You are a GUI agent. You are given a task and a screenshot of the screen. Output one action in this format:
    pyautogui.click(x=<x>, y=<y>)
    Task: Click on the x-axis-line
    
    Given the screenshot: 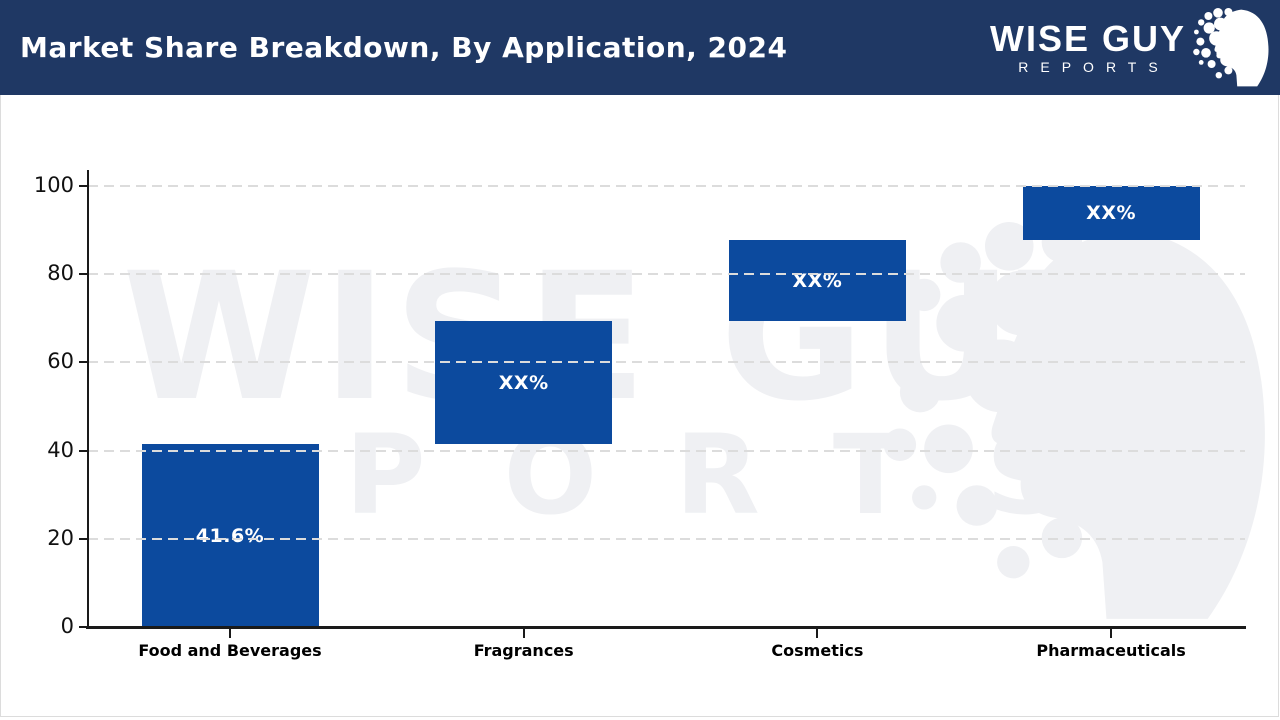 What is the action you would take?
    pyautogui.click(x=666, y=627)
    